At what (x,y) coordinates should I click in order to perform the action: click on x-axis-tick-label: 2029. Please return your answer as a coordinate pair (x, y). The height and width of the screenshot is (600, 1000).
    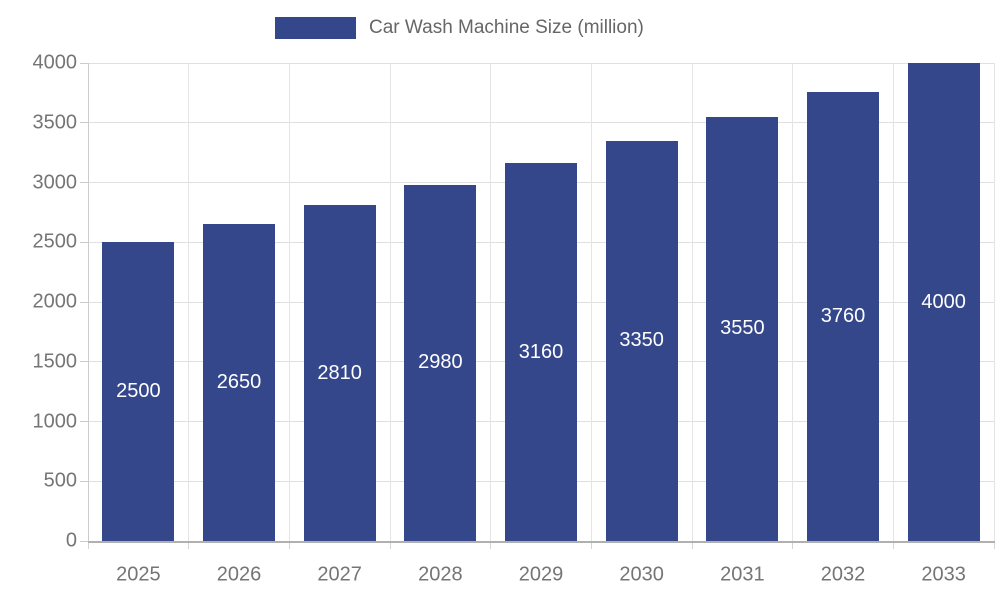
    Looking at the image, I should click on (541, 574).